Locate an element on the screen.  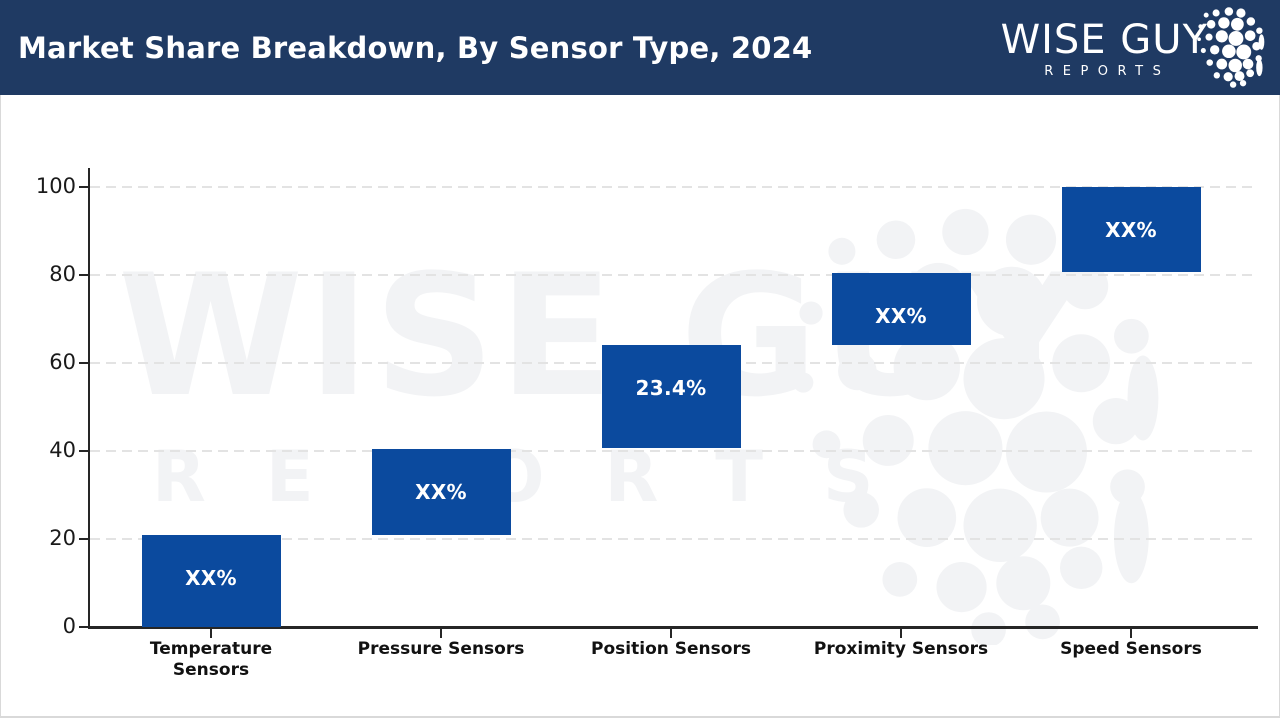
category-label: Position Sensors is located at coordinates (671, 649).